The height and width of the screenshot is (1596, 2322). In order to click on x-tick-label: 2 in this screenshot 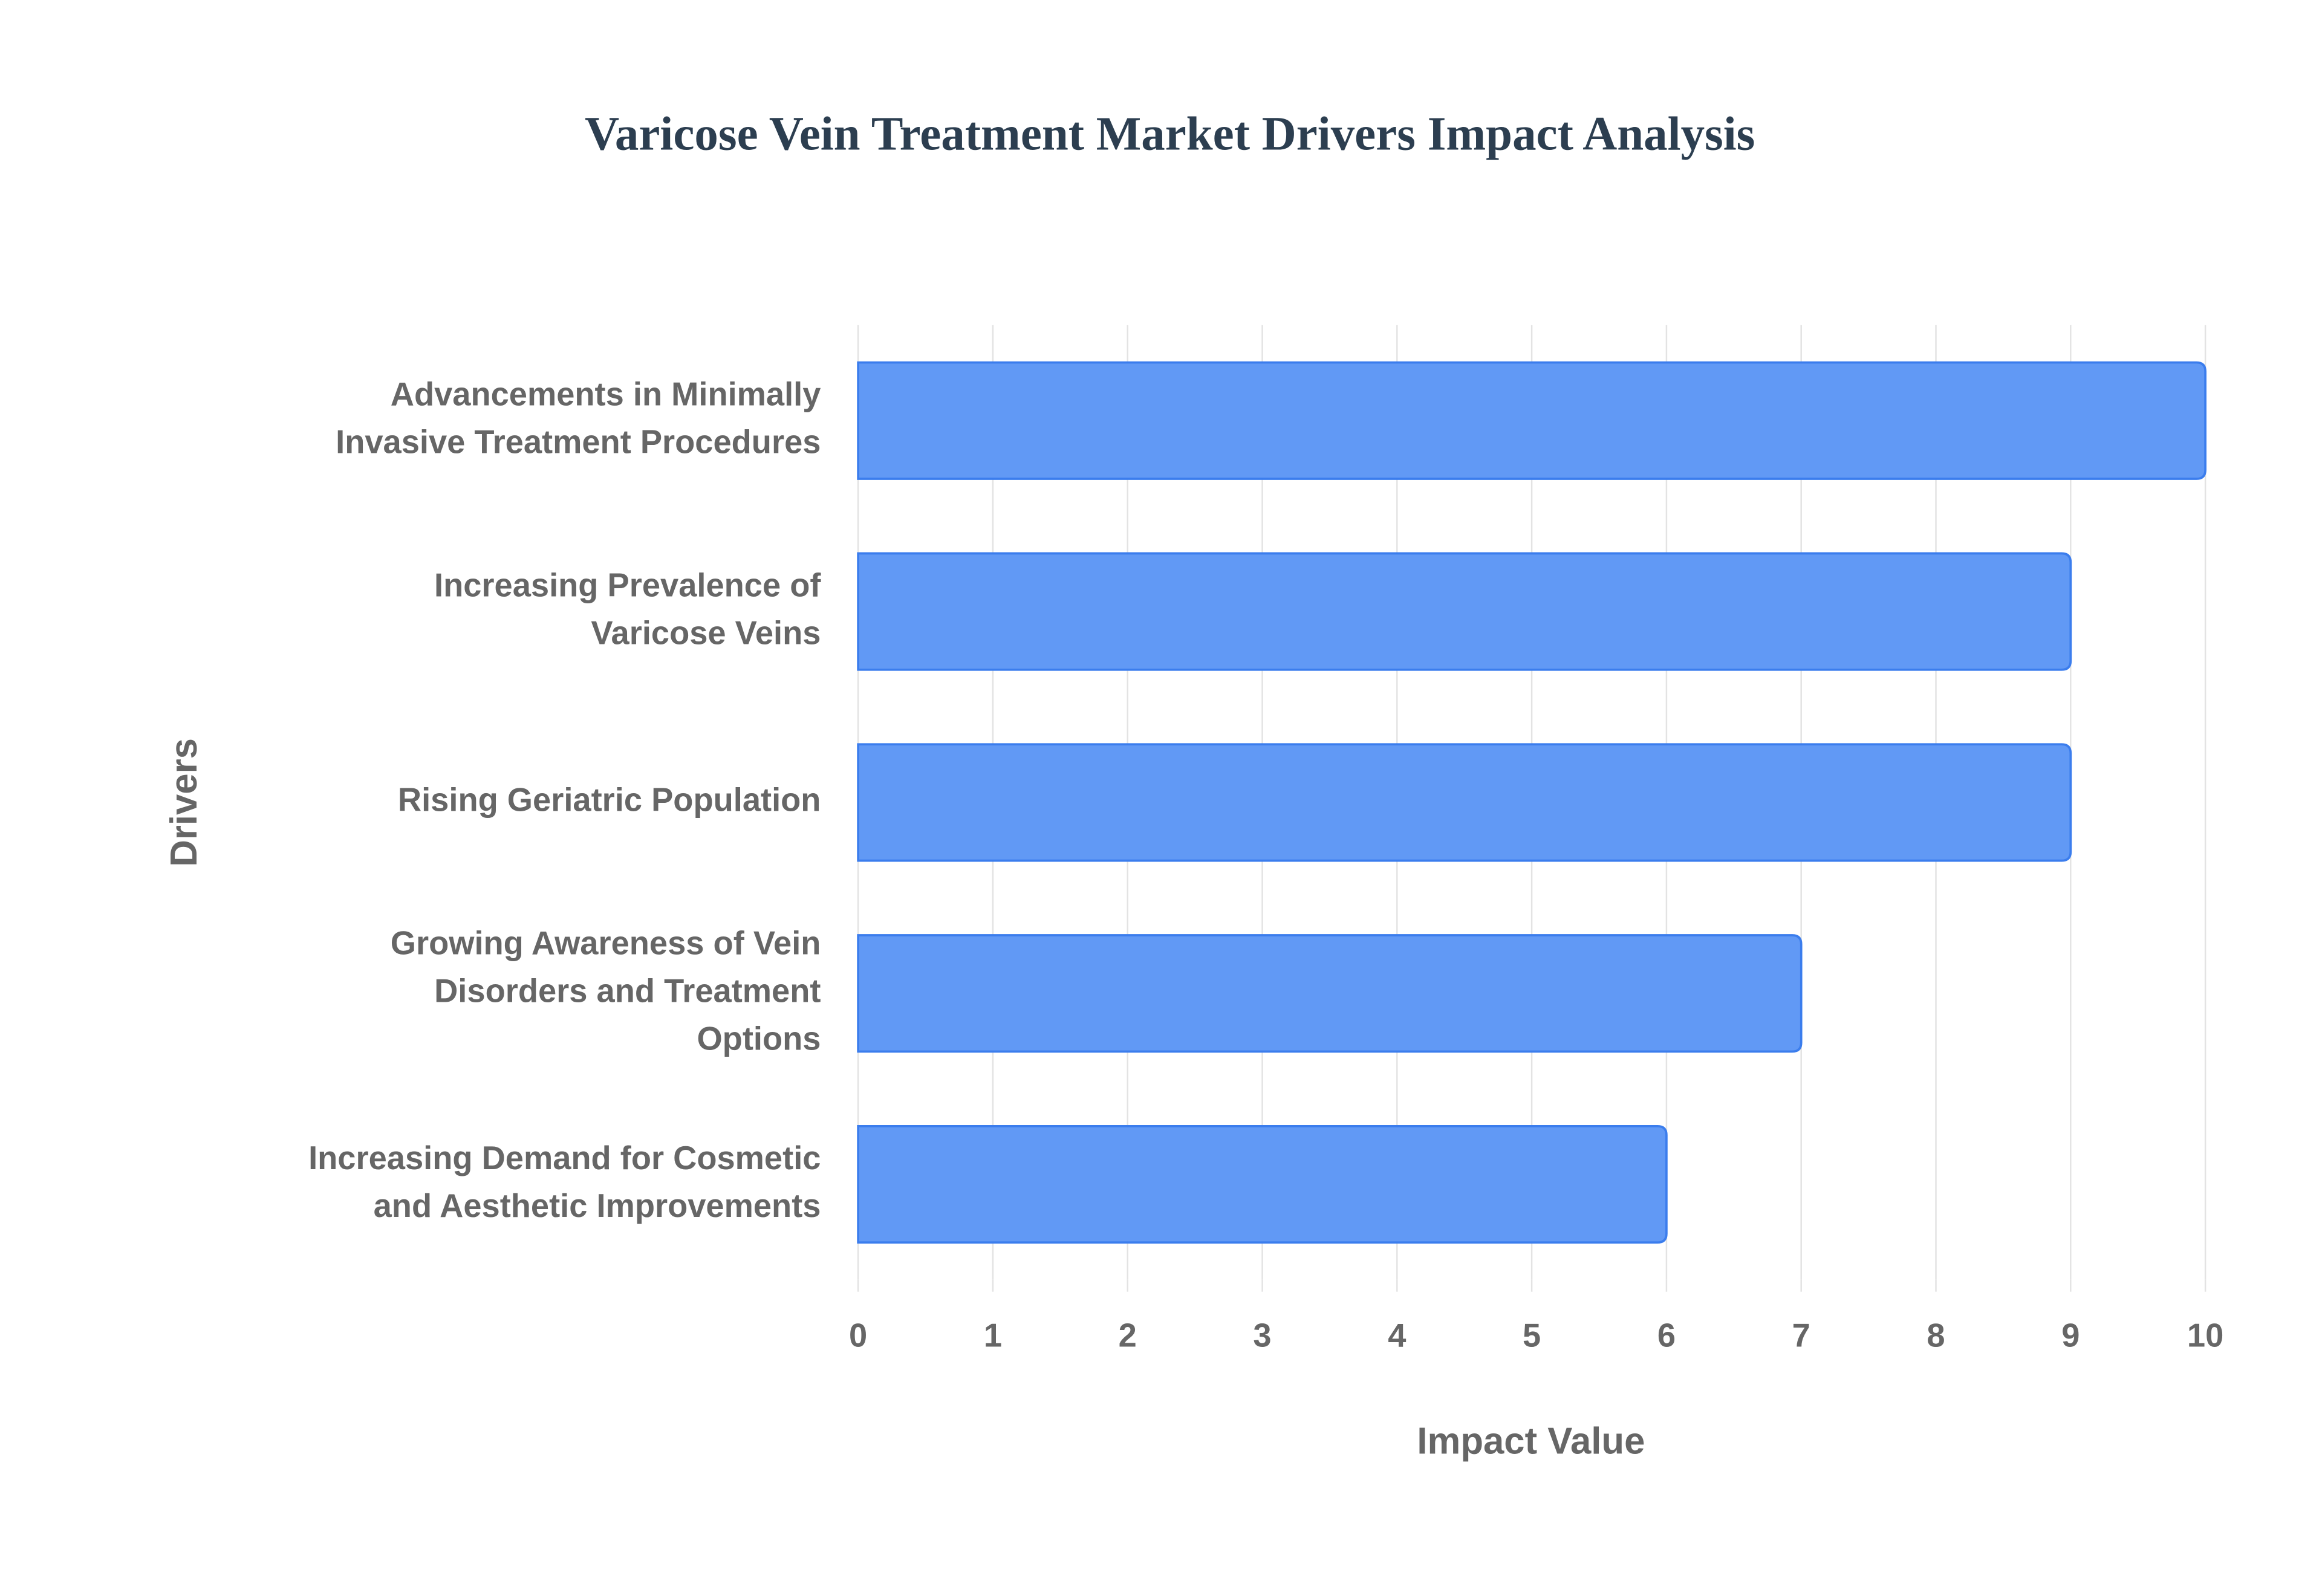, I will do `click(1128, 1335)`.